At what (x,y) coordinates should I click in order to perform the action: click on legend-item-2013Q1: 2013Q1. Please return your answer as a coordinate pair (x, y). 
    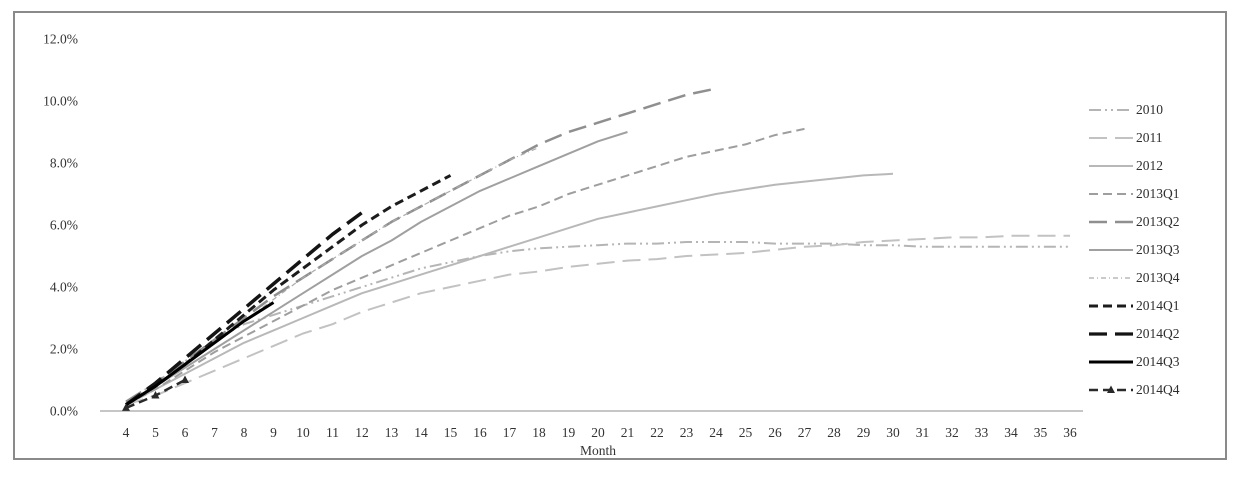
    Looking at the image, I should click on (1134, 194).